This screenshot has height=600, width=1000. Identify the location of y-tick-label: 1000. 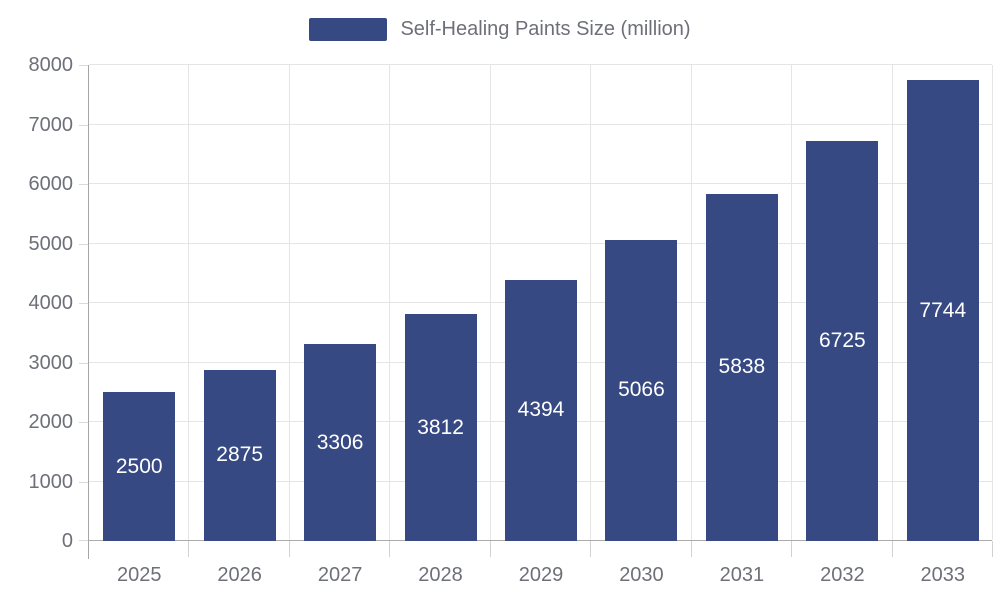
(51, 481).